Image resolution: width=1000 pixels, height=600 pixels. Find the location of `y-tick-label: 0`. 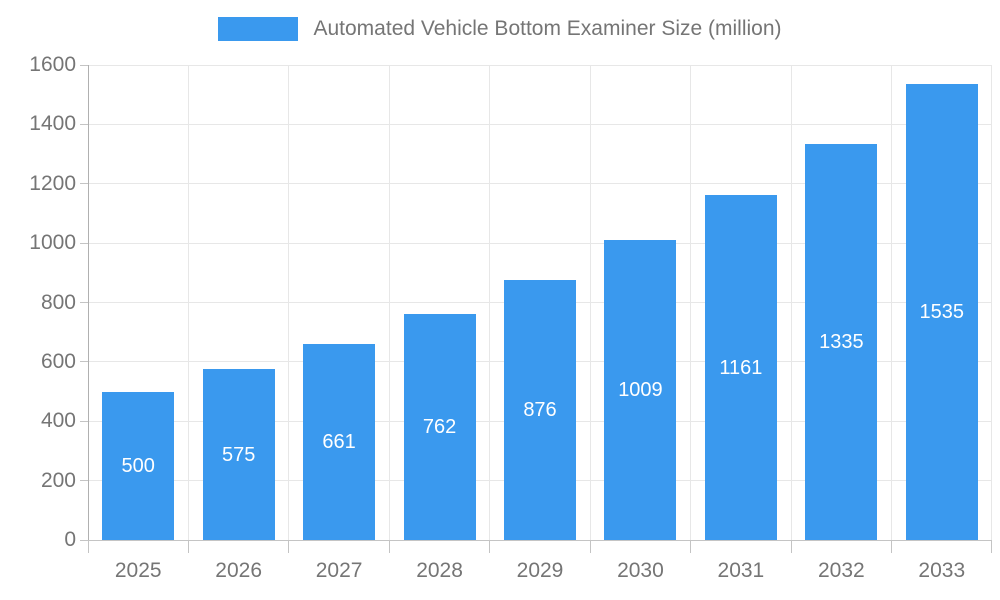

y-tick-label: 0 is located at coordinates (70, 539).